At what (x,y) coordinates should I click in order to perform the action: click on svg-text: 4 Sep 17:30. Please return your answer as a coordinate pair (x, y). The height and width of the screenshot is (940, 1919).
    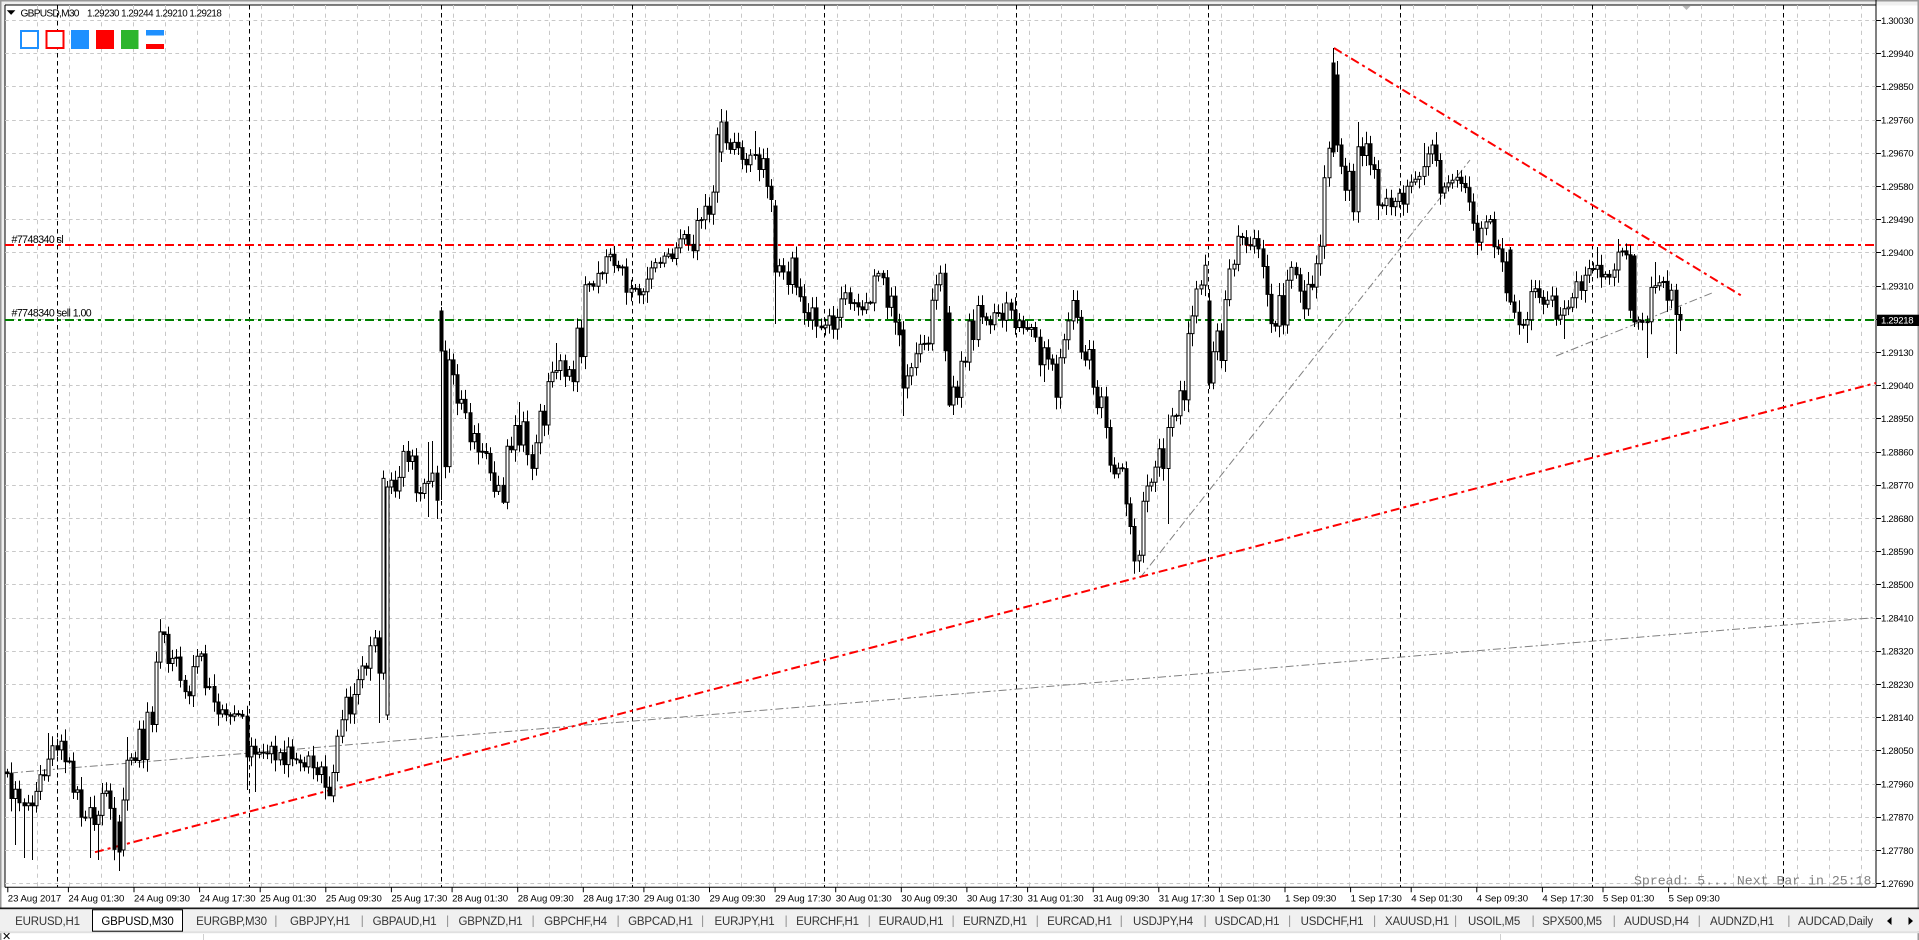
    Looking at the image, I should click on (1567, 899).